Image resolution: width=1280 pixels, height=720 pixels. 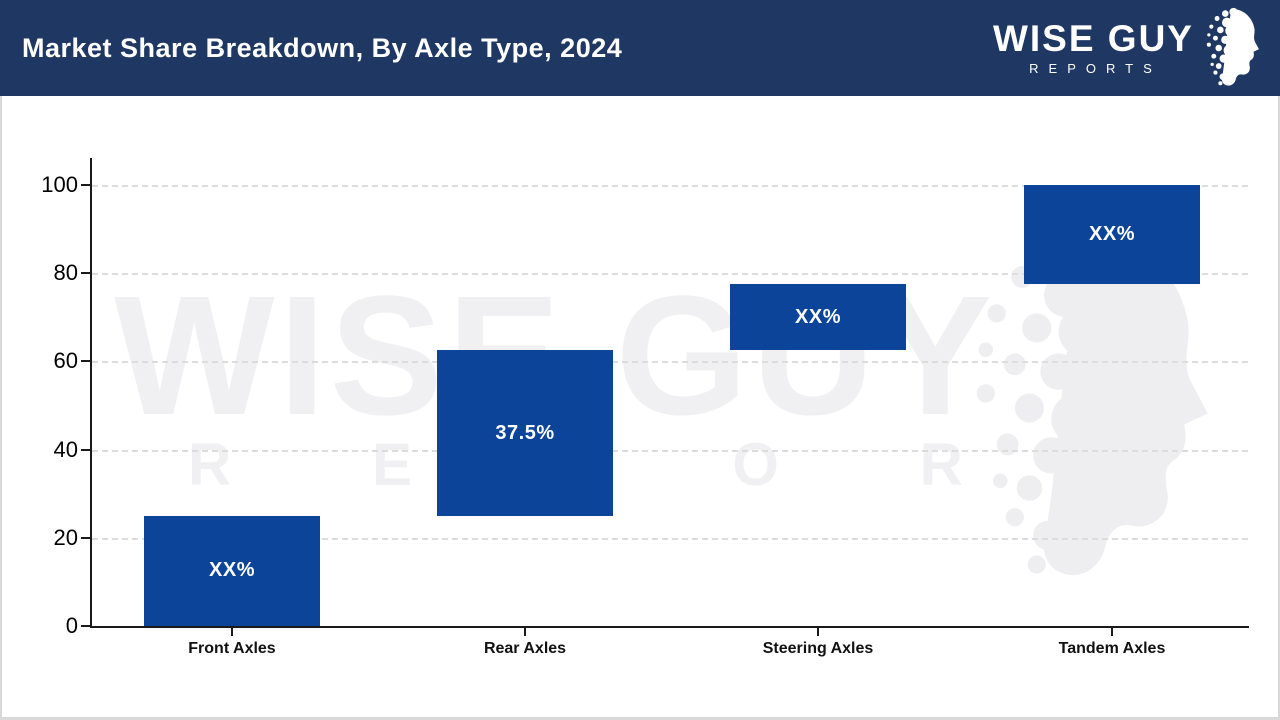 I want to click on bar-tandem-axles: XX%, so click(x=1112, y=235).